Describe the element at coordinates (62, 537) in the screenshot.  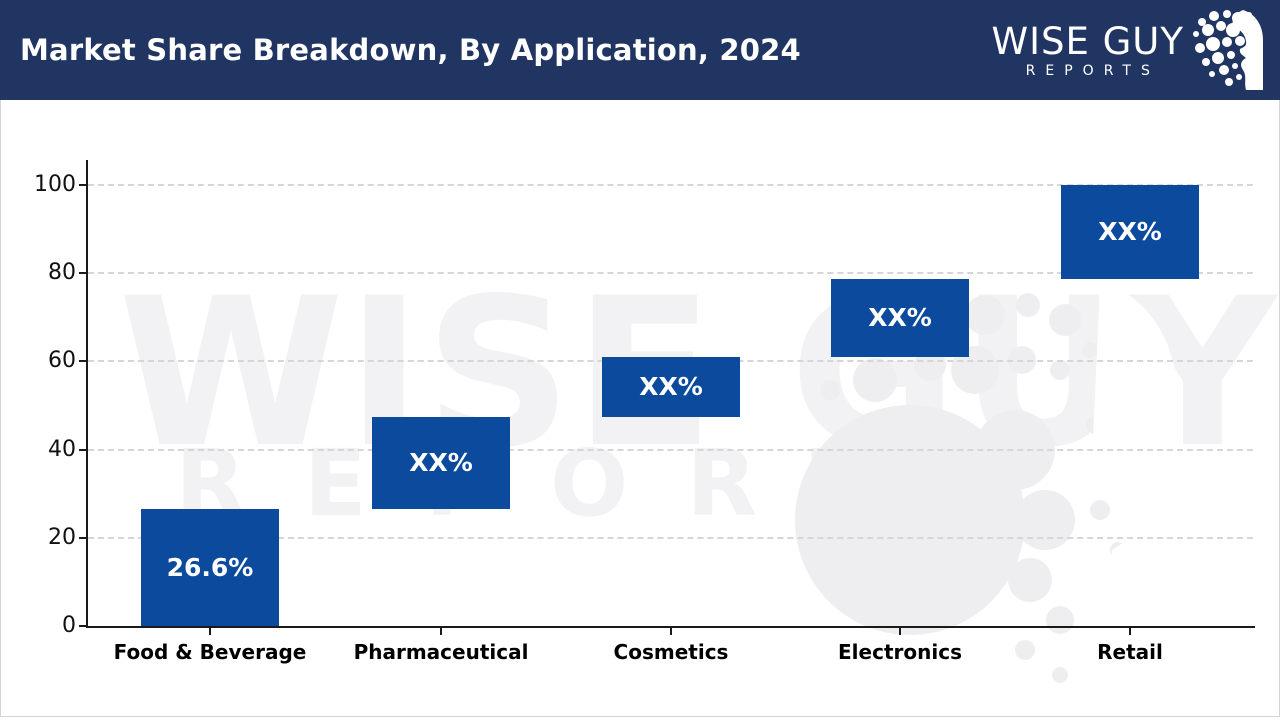
I see `y-tick-label: 20` at that location.